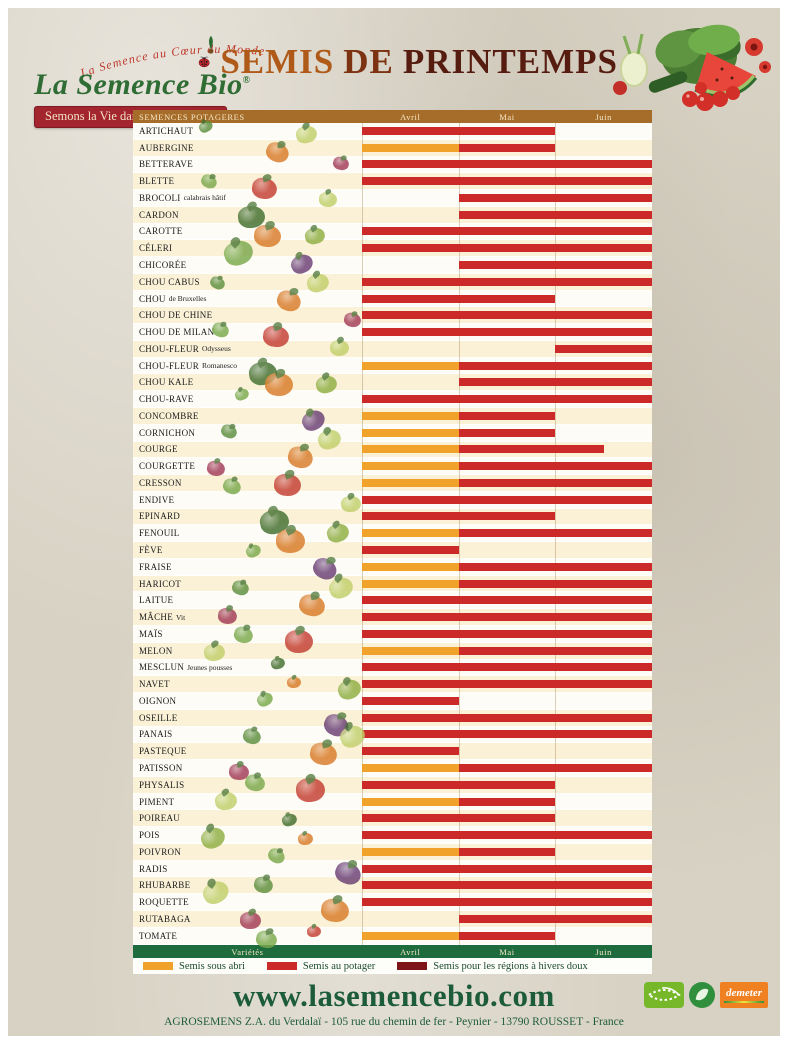 The image size is (788, 1044). Describe the element at coordinates (392, 785) in the screenshot. I see `table-row: PHYSALIS` at that location.